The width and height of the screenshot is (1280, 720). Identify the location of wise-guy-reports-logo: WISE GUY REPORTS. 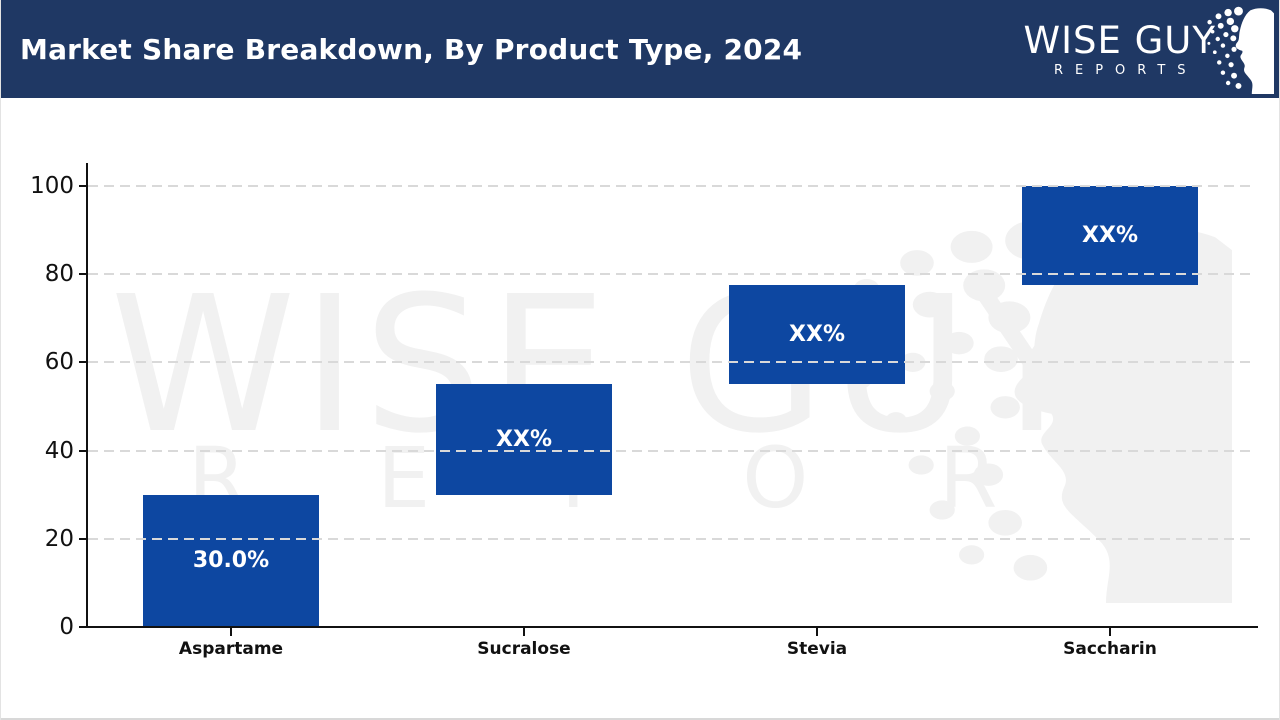
(1149, 50).